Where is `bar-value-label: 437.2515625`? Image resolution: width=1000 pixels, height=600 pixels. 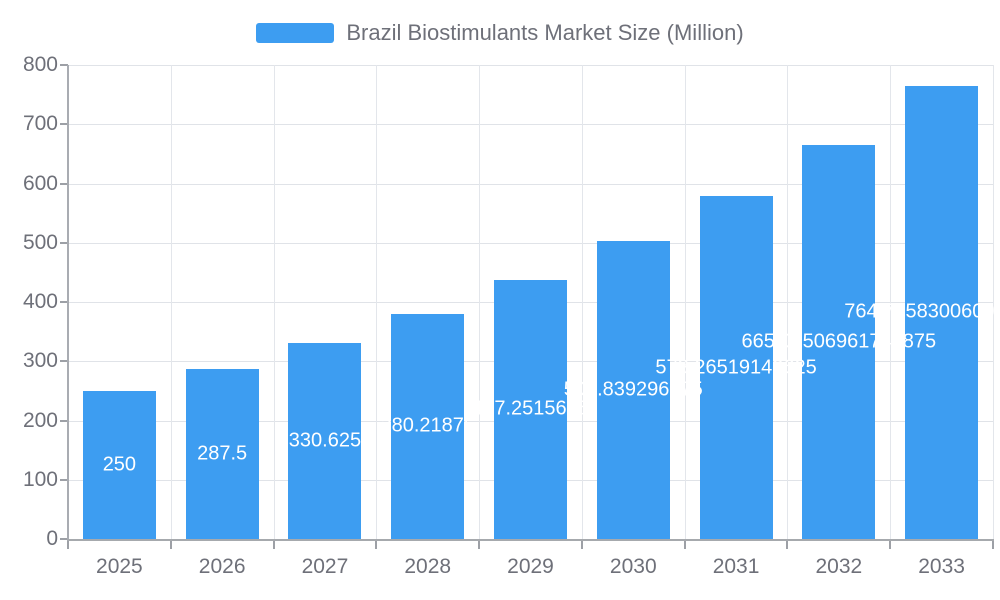 bar-value-label: 437.2515625 is located at coordinates (530, 408).